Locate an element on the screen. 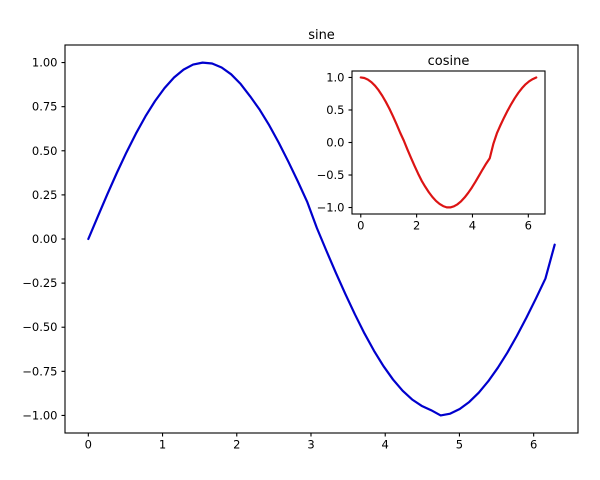  x-tick-label: 1 is located at coordinates (162, 445).